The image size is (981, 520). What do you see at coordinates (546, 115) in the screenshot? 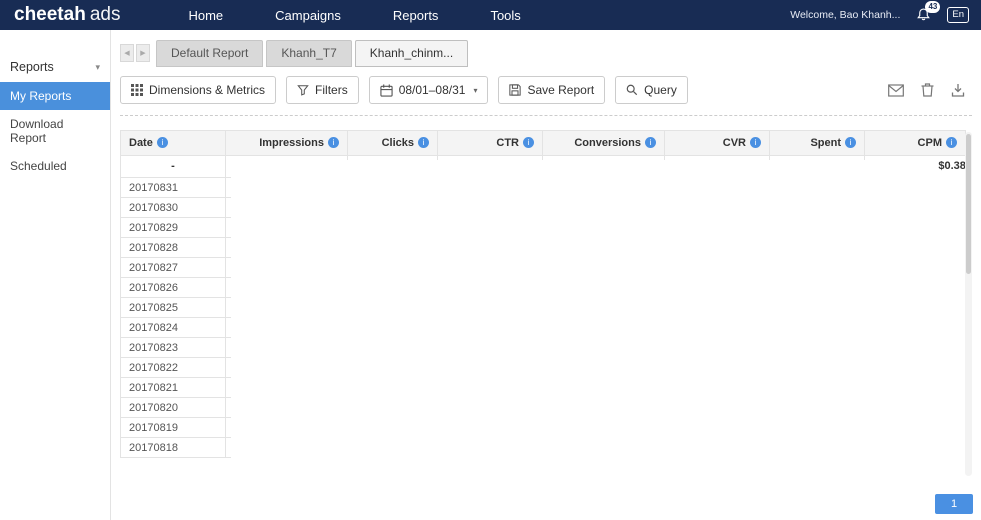
I see `toolbar-separator` at bounding box center [546, 115].